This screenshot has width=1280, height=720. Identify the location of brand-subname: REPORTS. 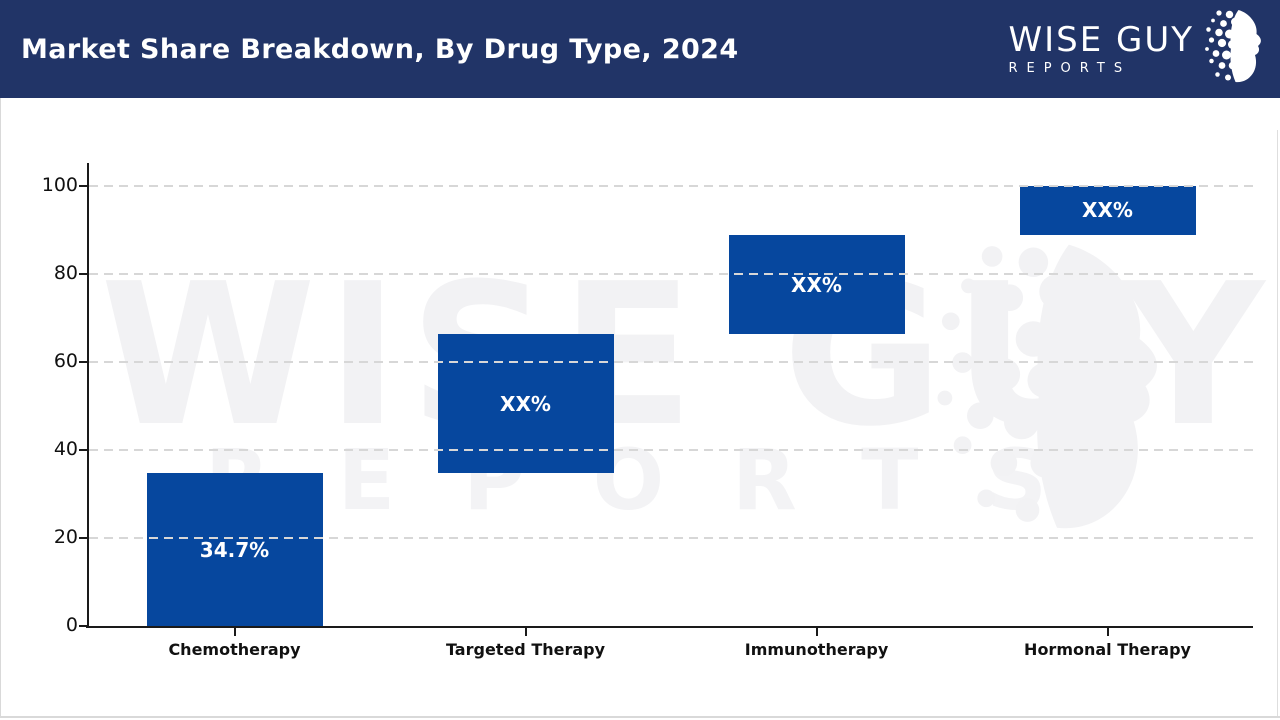
(1070, 68).